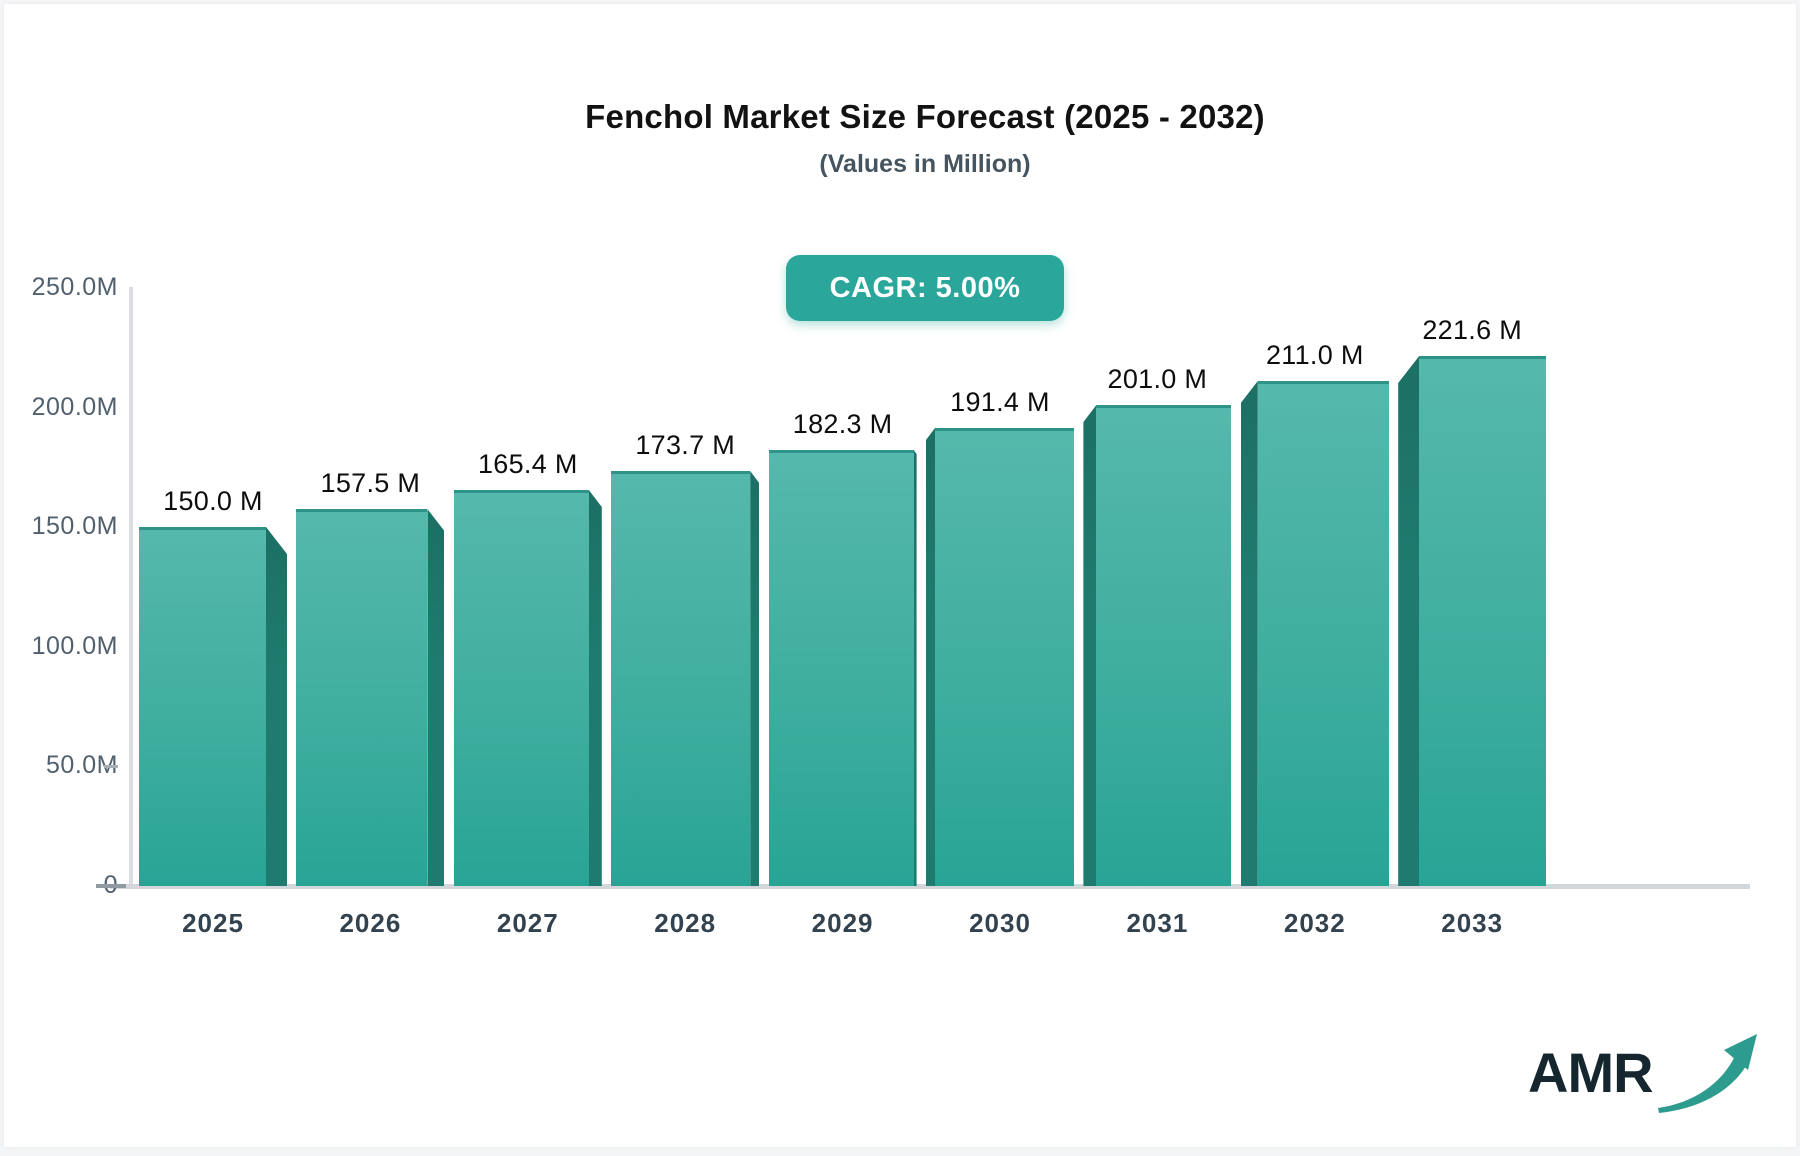  I want to click on x-axis-line, so click(930, 886).